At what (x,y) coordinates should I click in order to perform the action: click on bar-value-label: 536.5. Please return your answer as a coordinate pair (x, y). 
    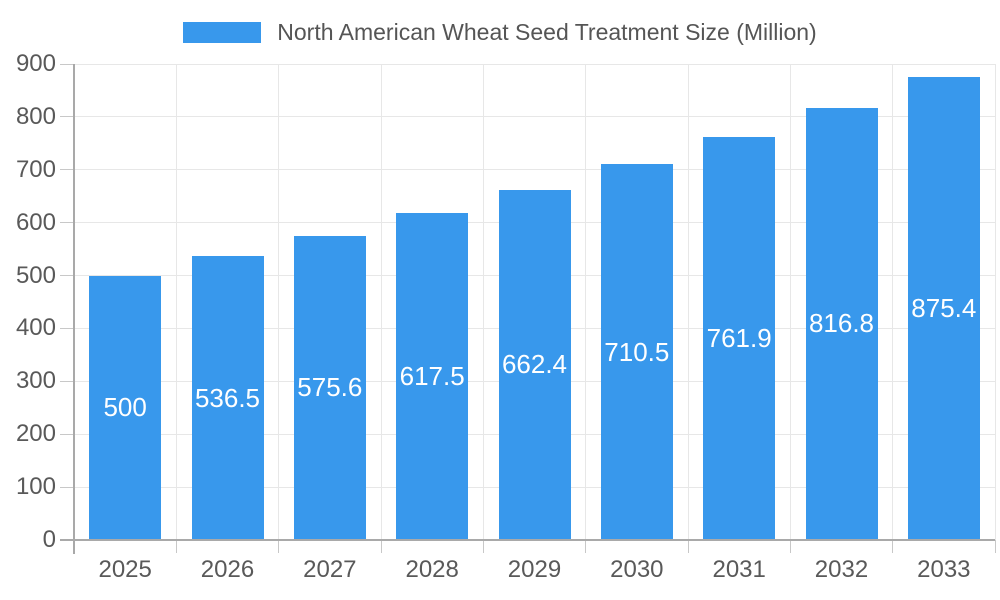
    Looking at the image, I should click on (227, 397).